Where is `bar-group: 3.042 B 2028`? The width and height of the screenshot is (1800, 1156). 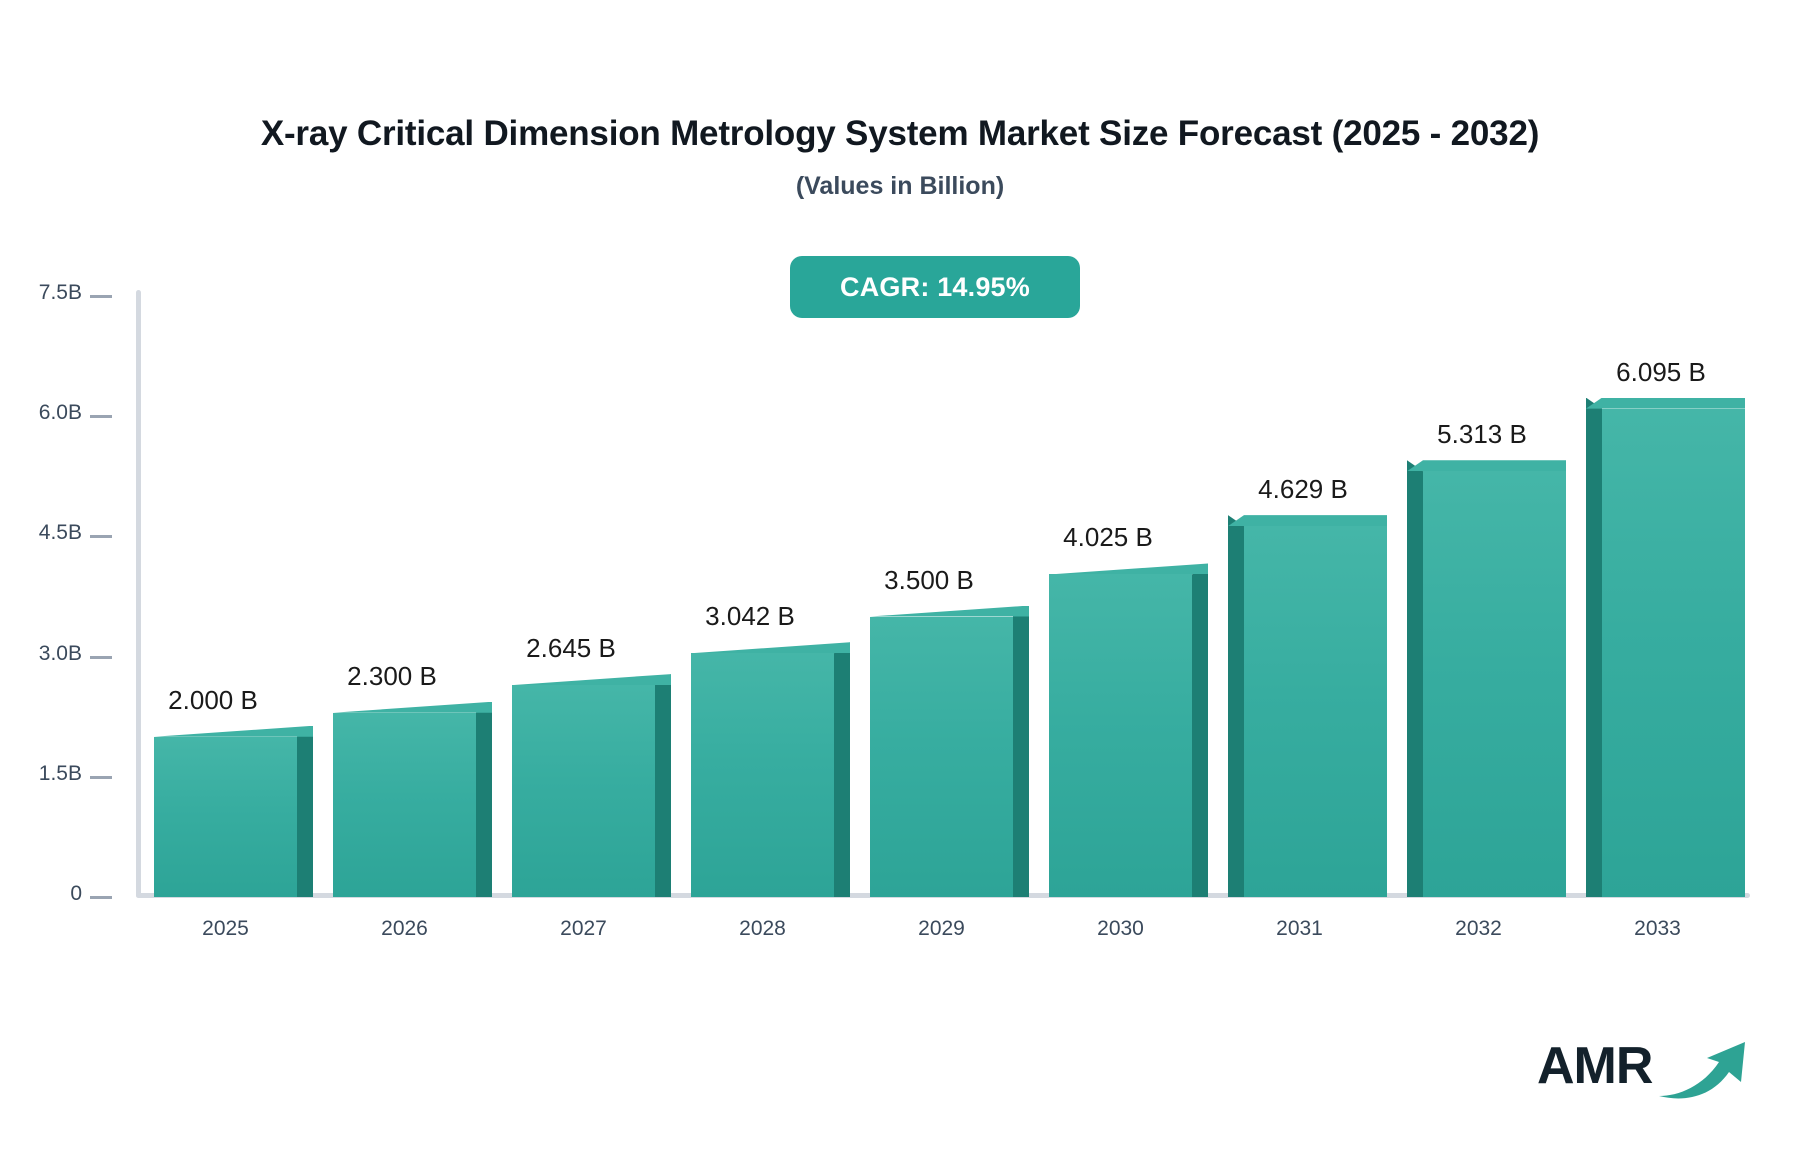 bar-group: 3.042 B 2028 is located at coordinates (762, 500).